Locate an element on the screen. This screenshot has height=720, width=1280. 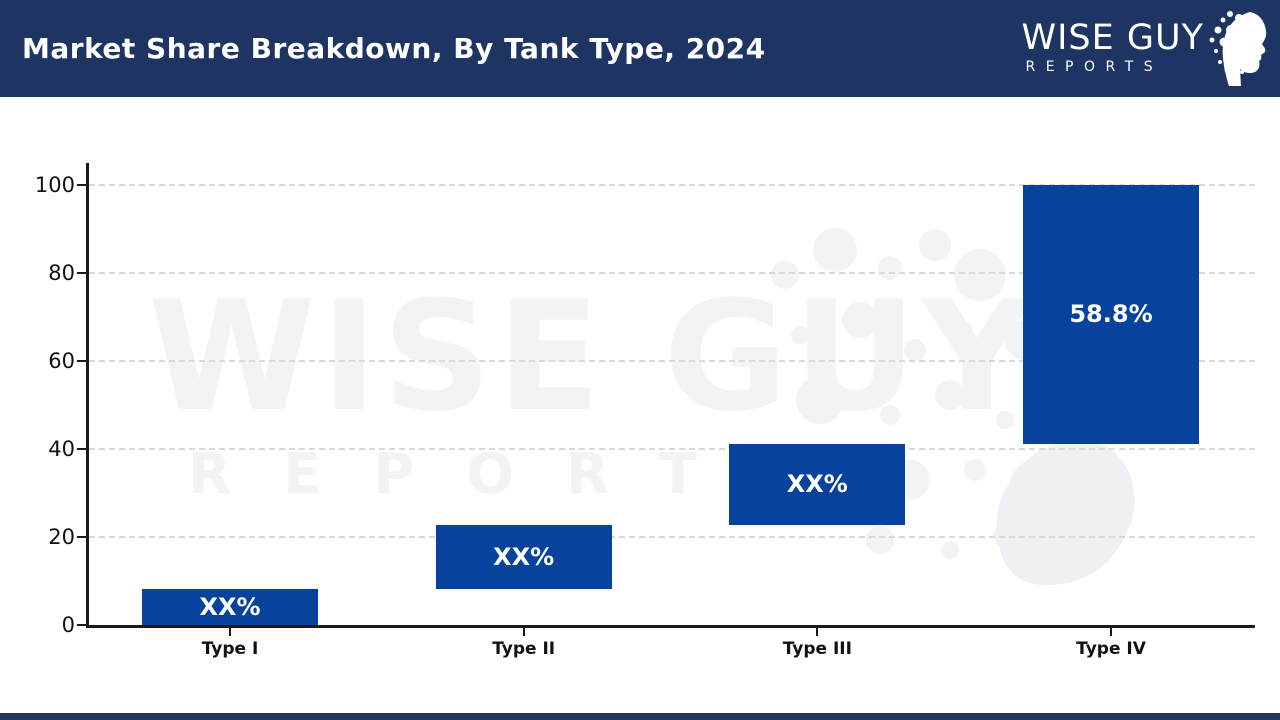
bar-type-iii: XX% is located at coordinates (817, 484).